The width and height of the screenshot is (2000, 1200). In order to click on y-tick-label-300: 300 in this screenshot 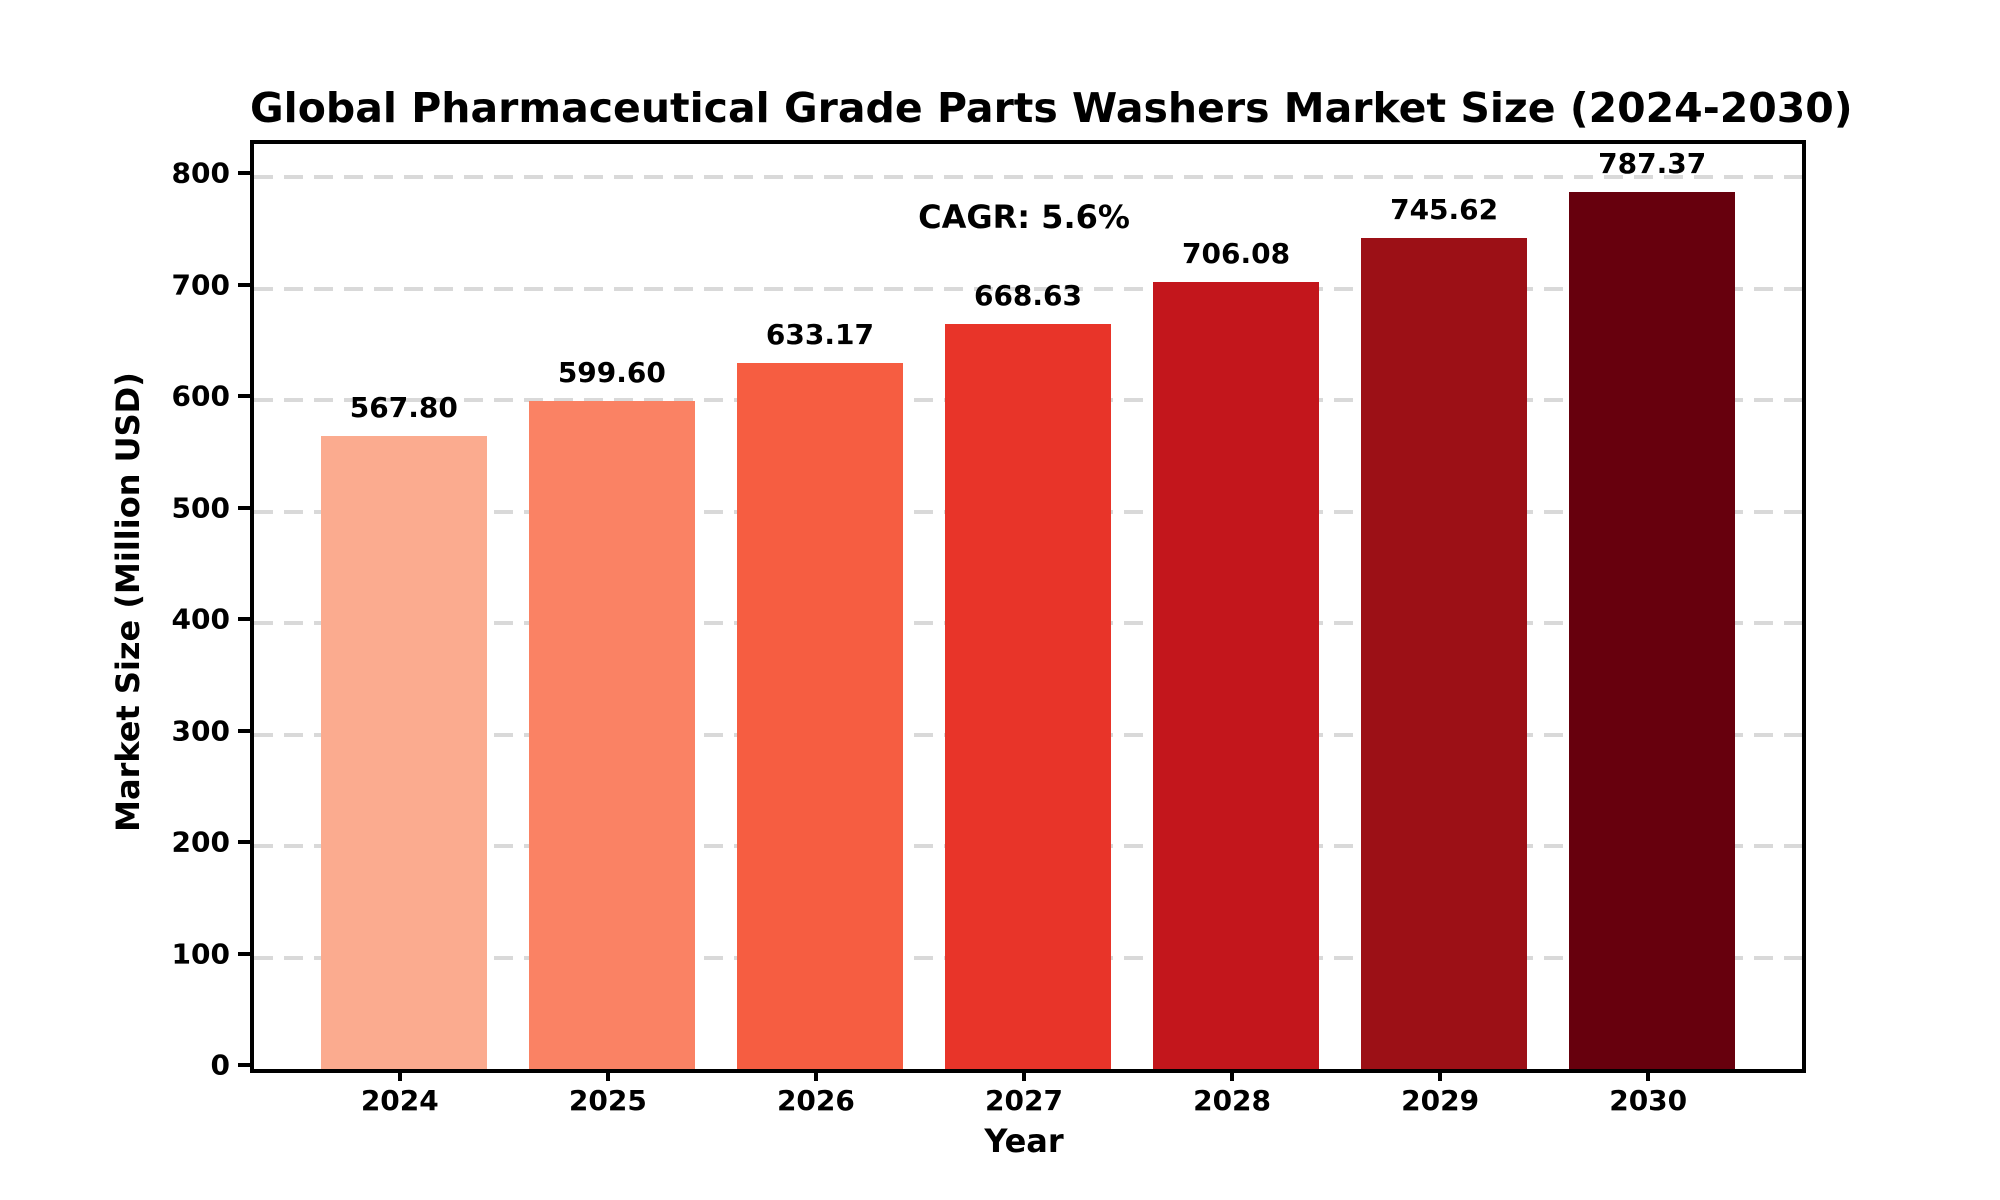, I will do `click(200, 731)`.